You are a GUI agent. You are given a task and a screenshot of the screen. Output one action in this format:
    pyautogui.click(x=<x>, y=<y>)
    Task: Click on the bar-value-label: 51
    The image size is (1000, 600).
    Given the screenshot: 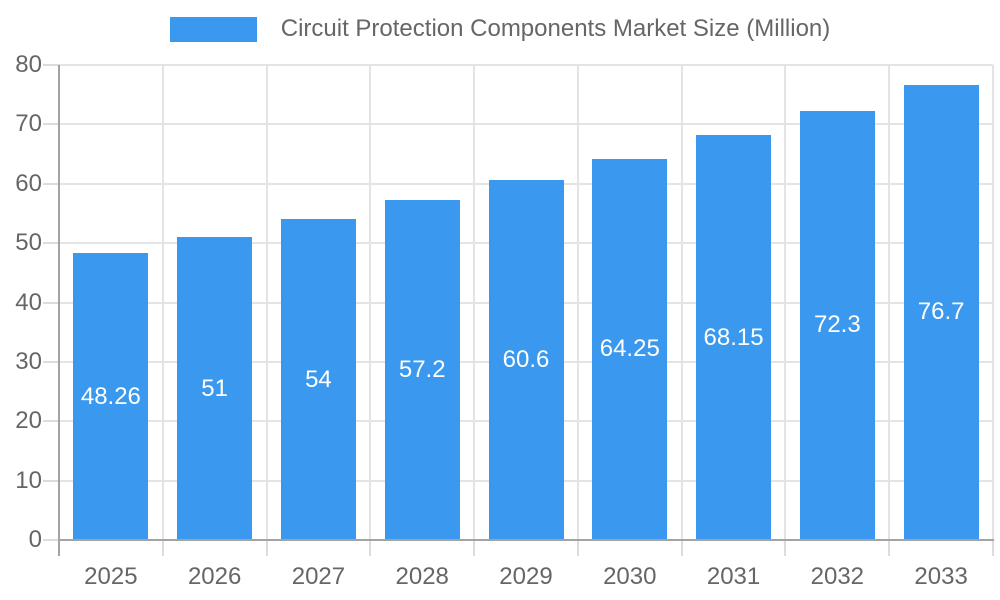 What is the action you would take?
    pyautogui.click(x=214, y=388)
    